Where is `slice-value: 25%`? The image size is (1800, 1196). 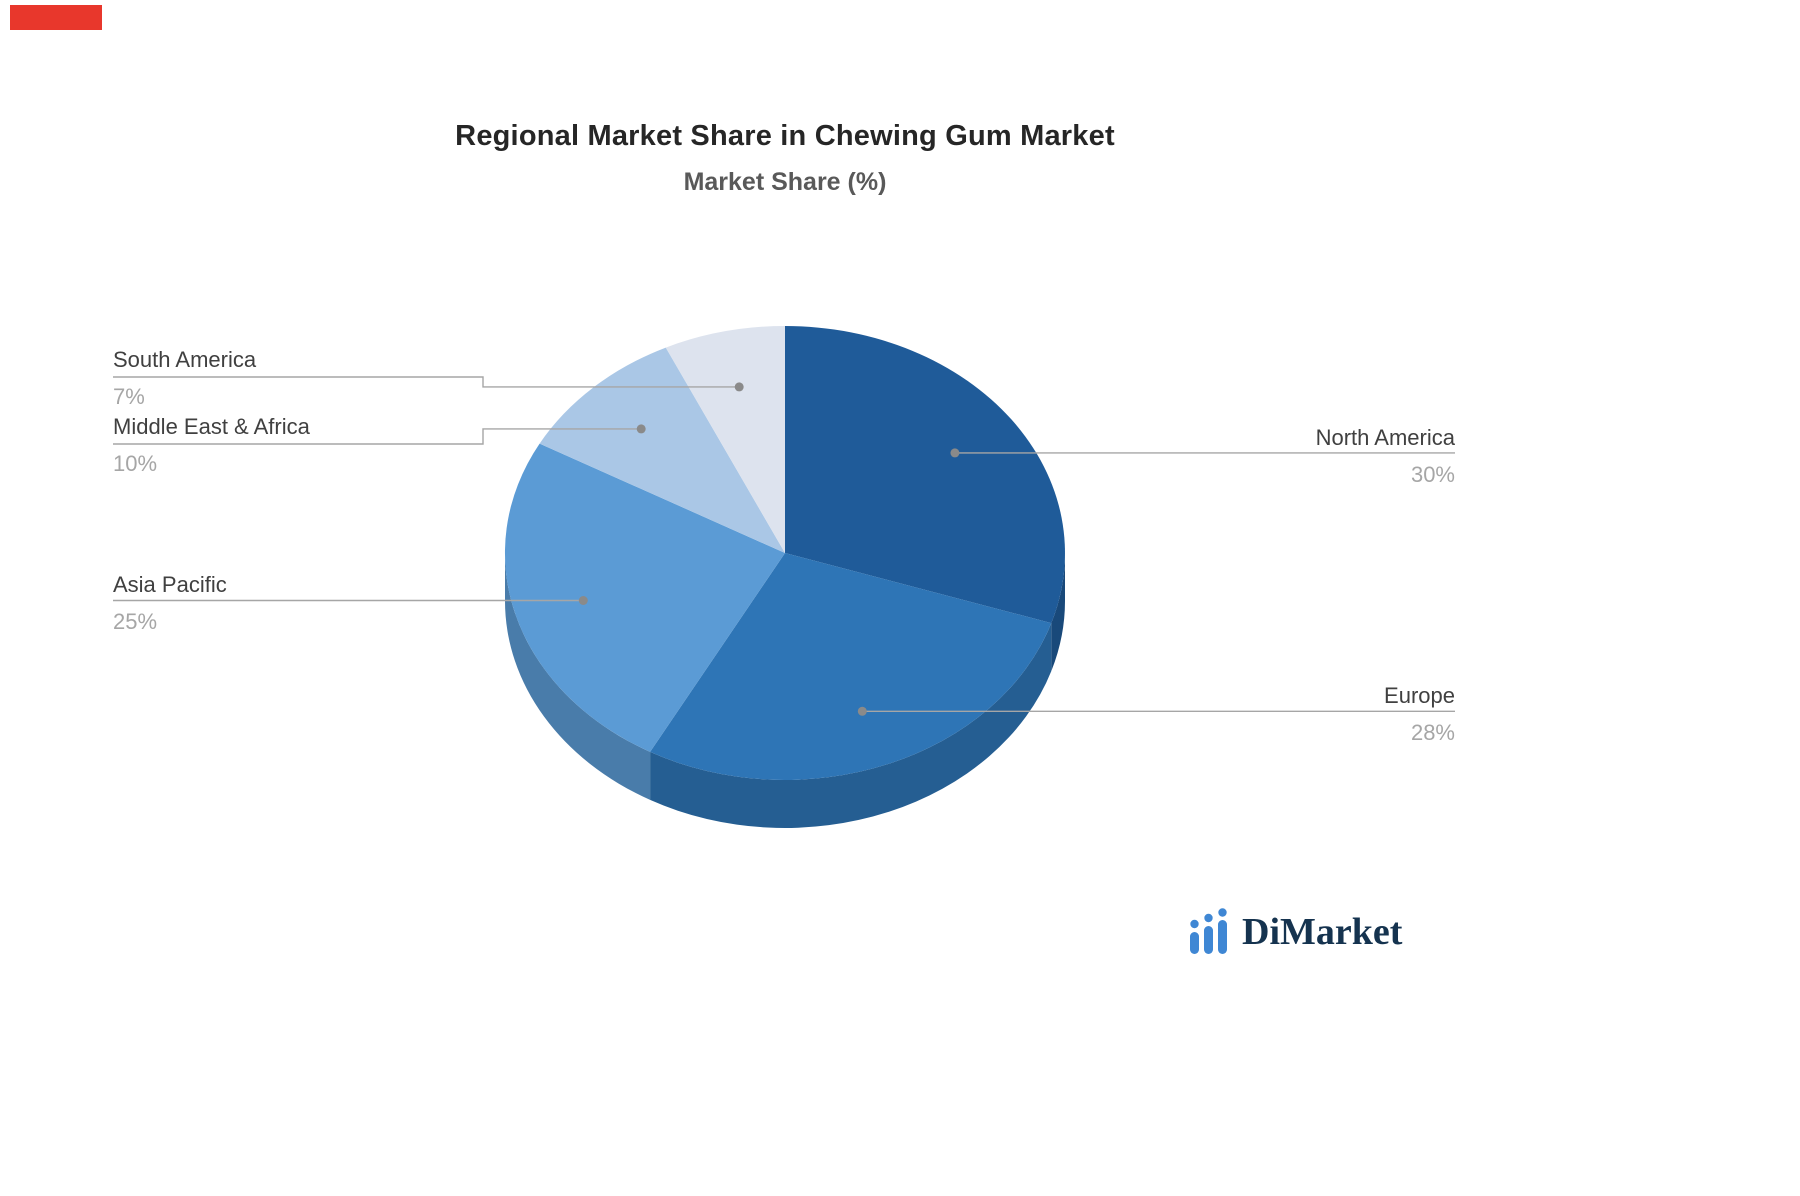
slice-value: 25% is located at coordinates (135, 621).